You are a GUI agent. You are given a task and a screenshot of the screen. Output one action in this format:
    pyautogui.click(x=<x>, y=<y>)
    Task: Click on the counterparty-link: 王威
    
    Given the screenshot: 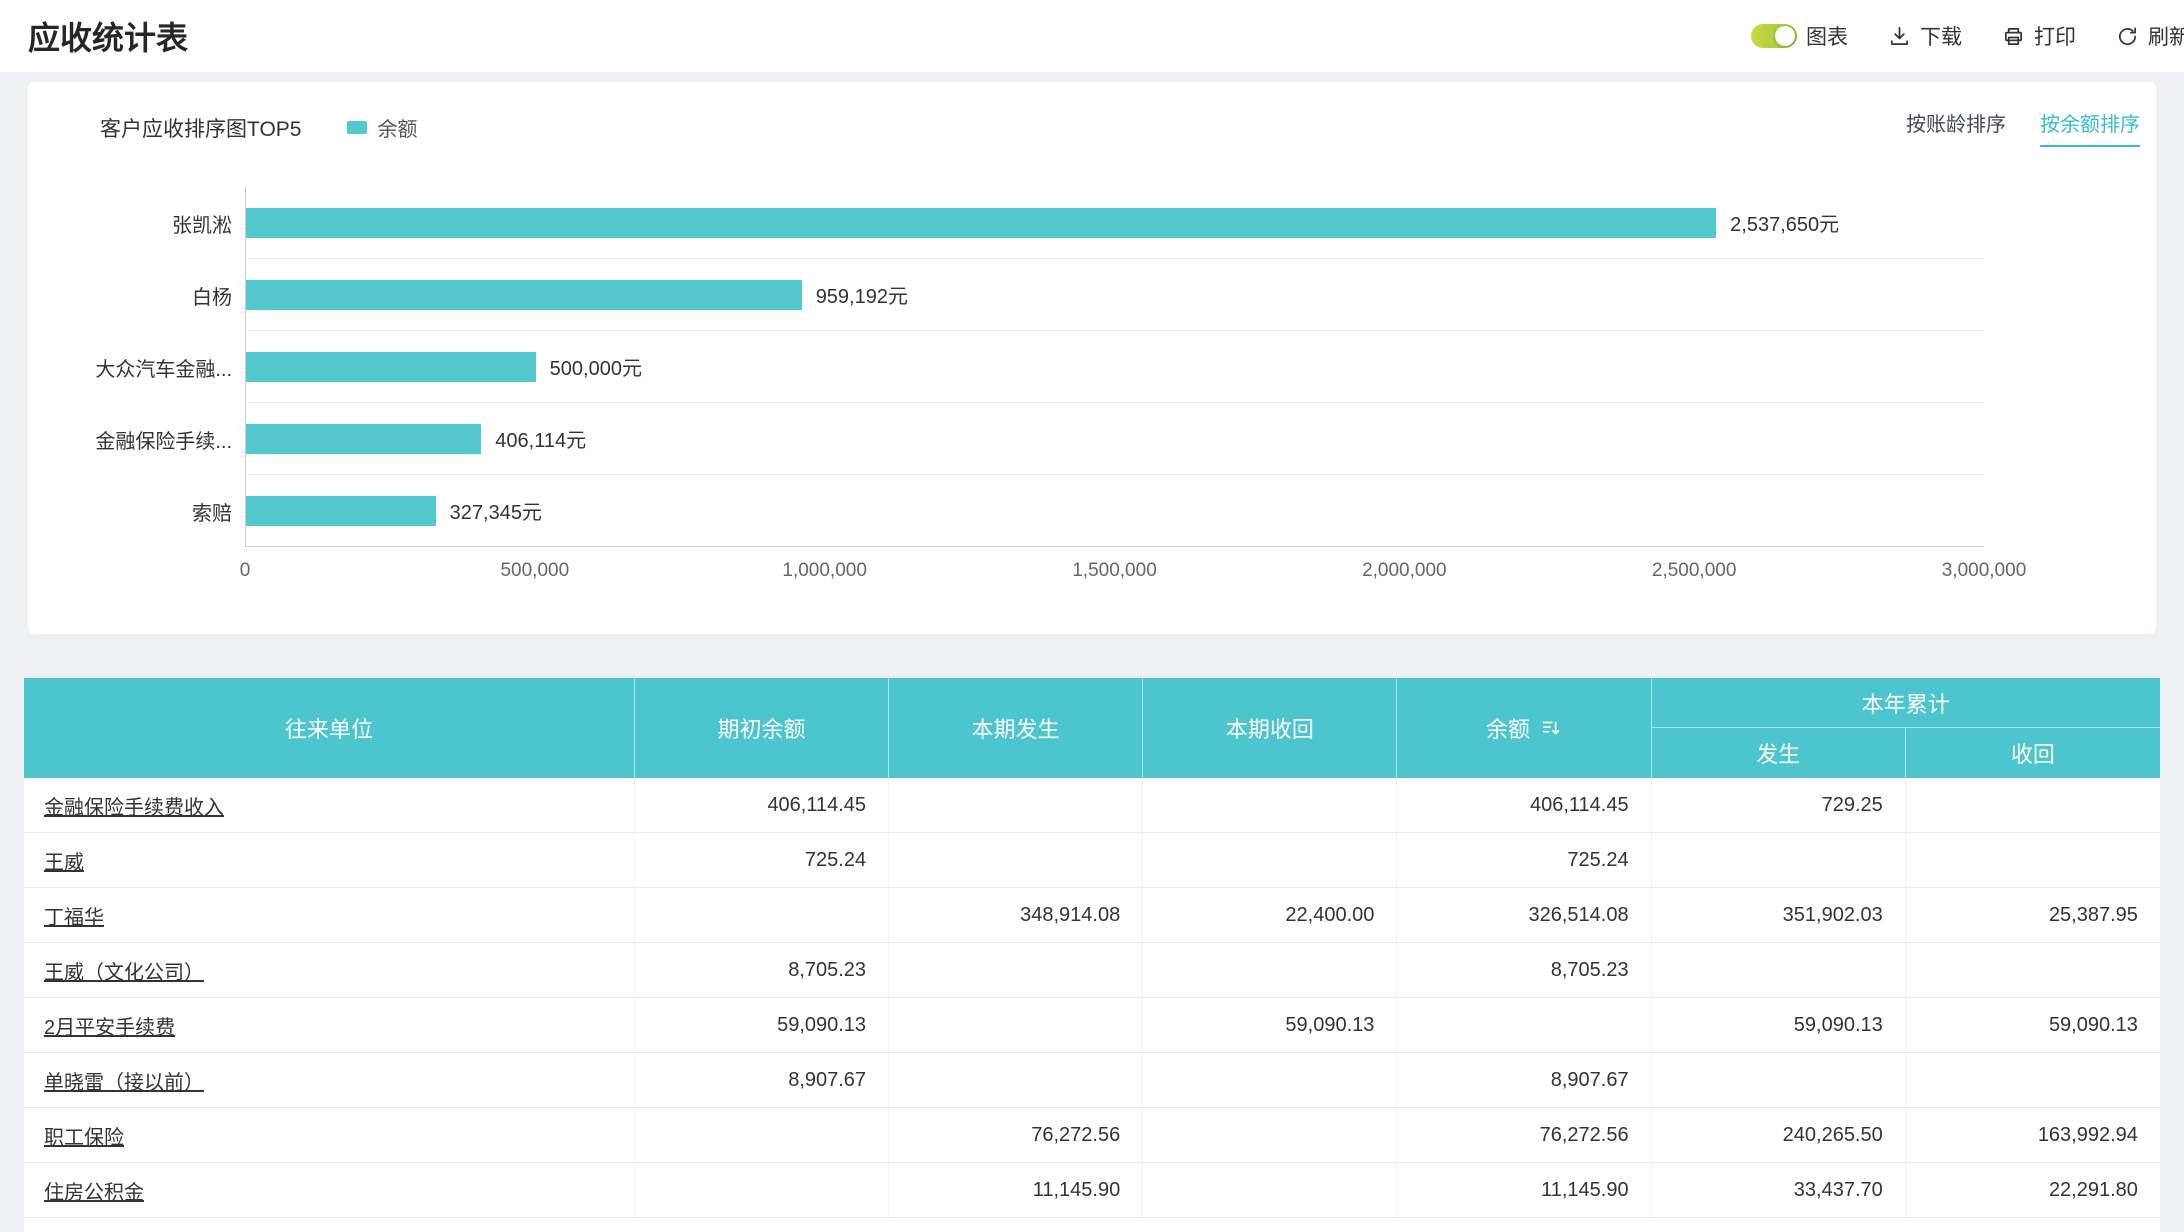 What is the action you would take?
    pyautogui.click(x=64, y=862)
    